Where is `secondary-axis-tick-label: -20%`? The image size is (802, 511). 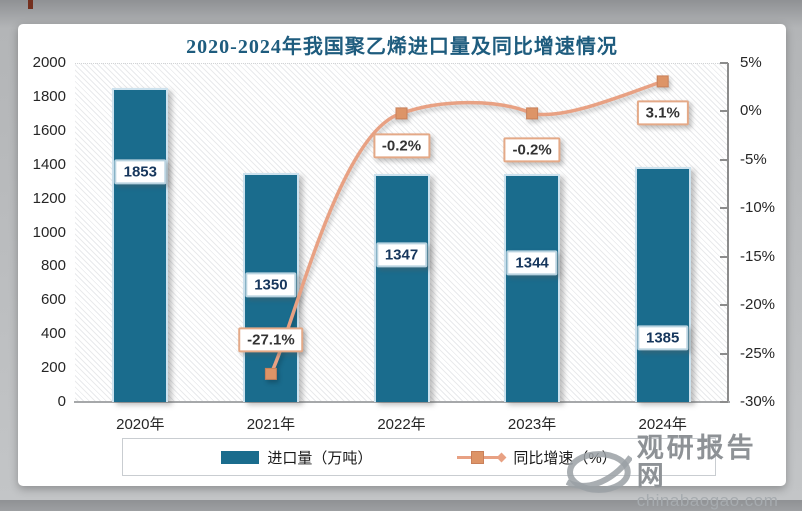
secondary-axis-tick-label: -20% is located at coordinates (758, 305).